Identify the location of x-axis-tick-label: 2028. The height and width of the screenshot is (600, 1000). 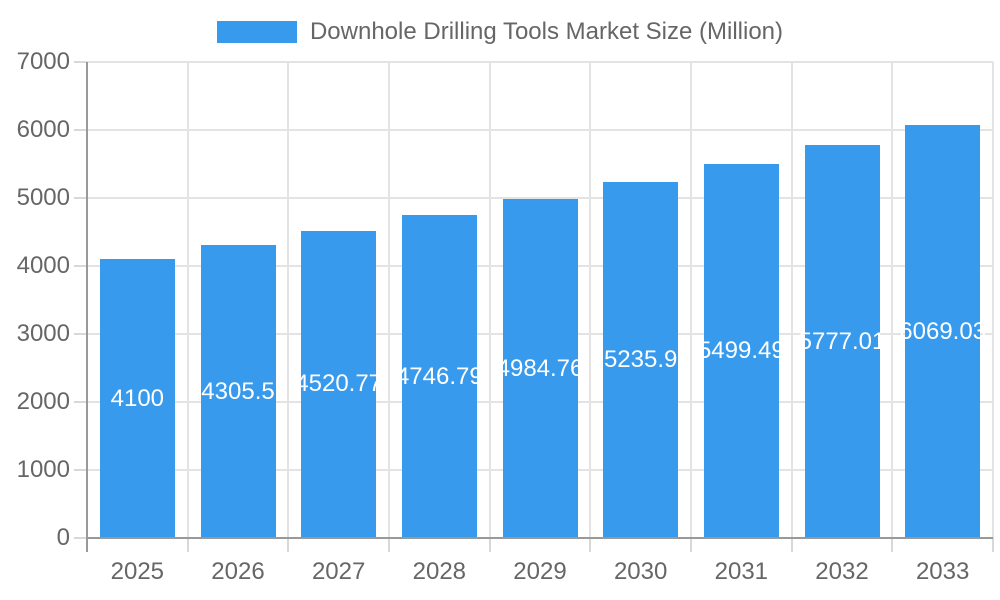
(439, 571).